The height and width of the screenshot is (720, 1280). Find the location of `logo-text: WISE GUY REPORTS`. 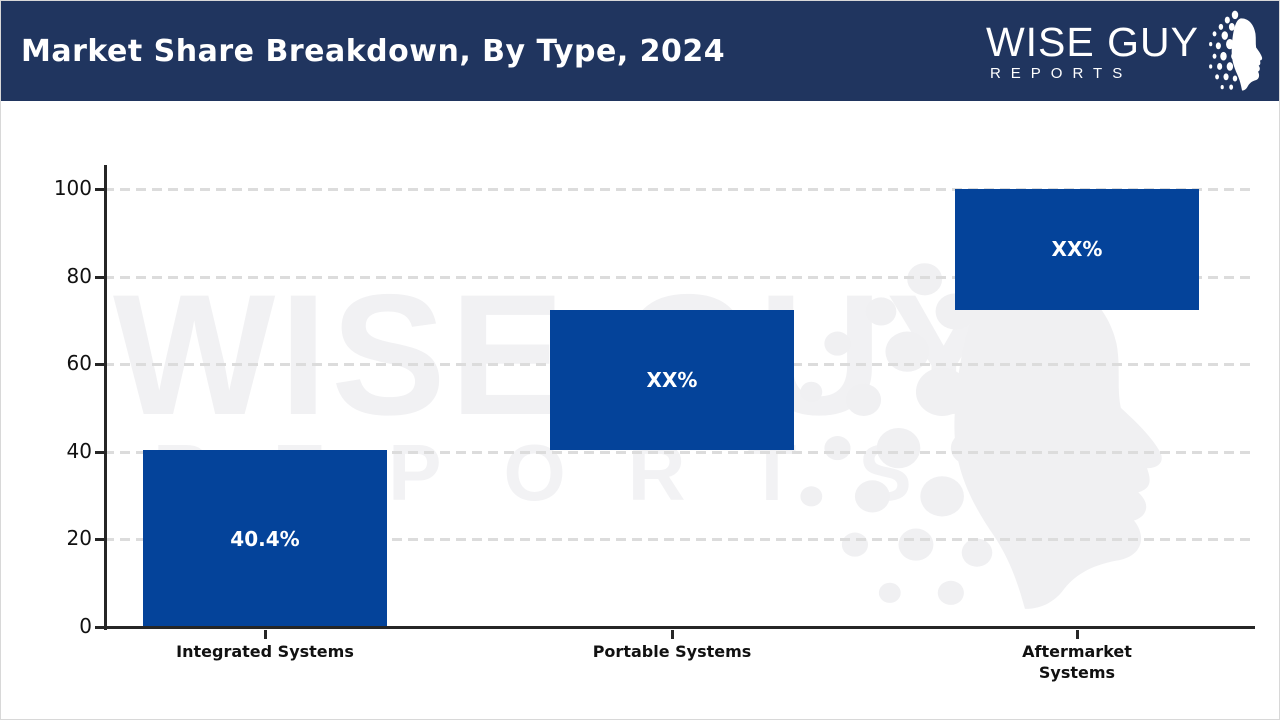

logo-text: WISE GUY REPORTS is located at coordinates (1092, 50).